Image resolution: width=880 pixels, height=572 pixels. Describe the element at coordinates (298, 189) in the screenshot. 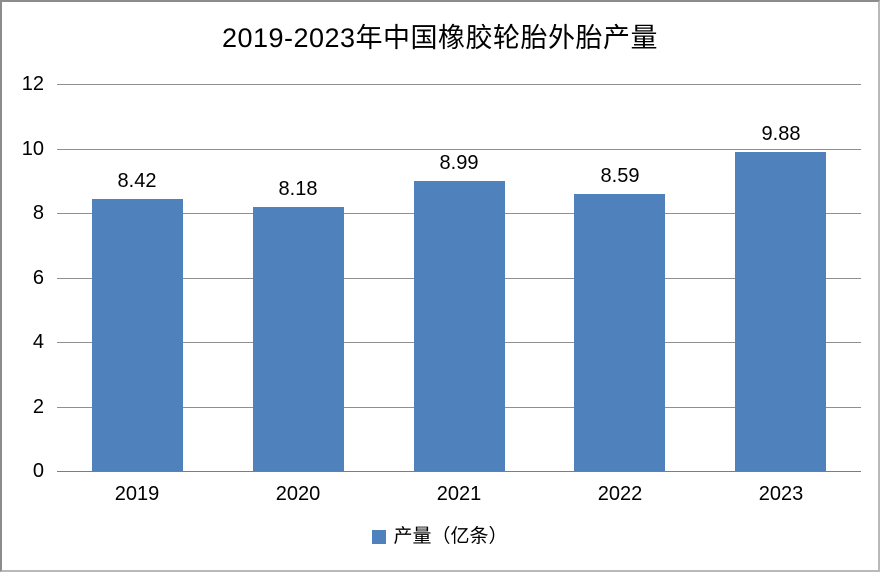

I see `bar-value-label-2020: 8.18` at that location.